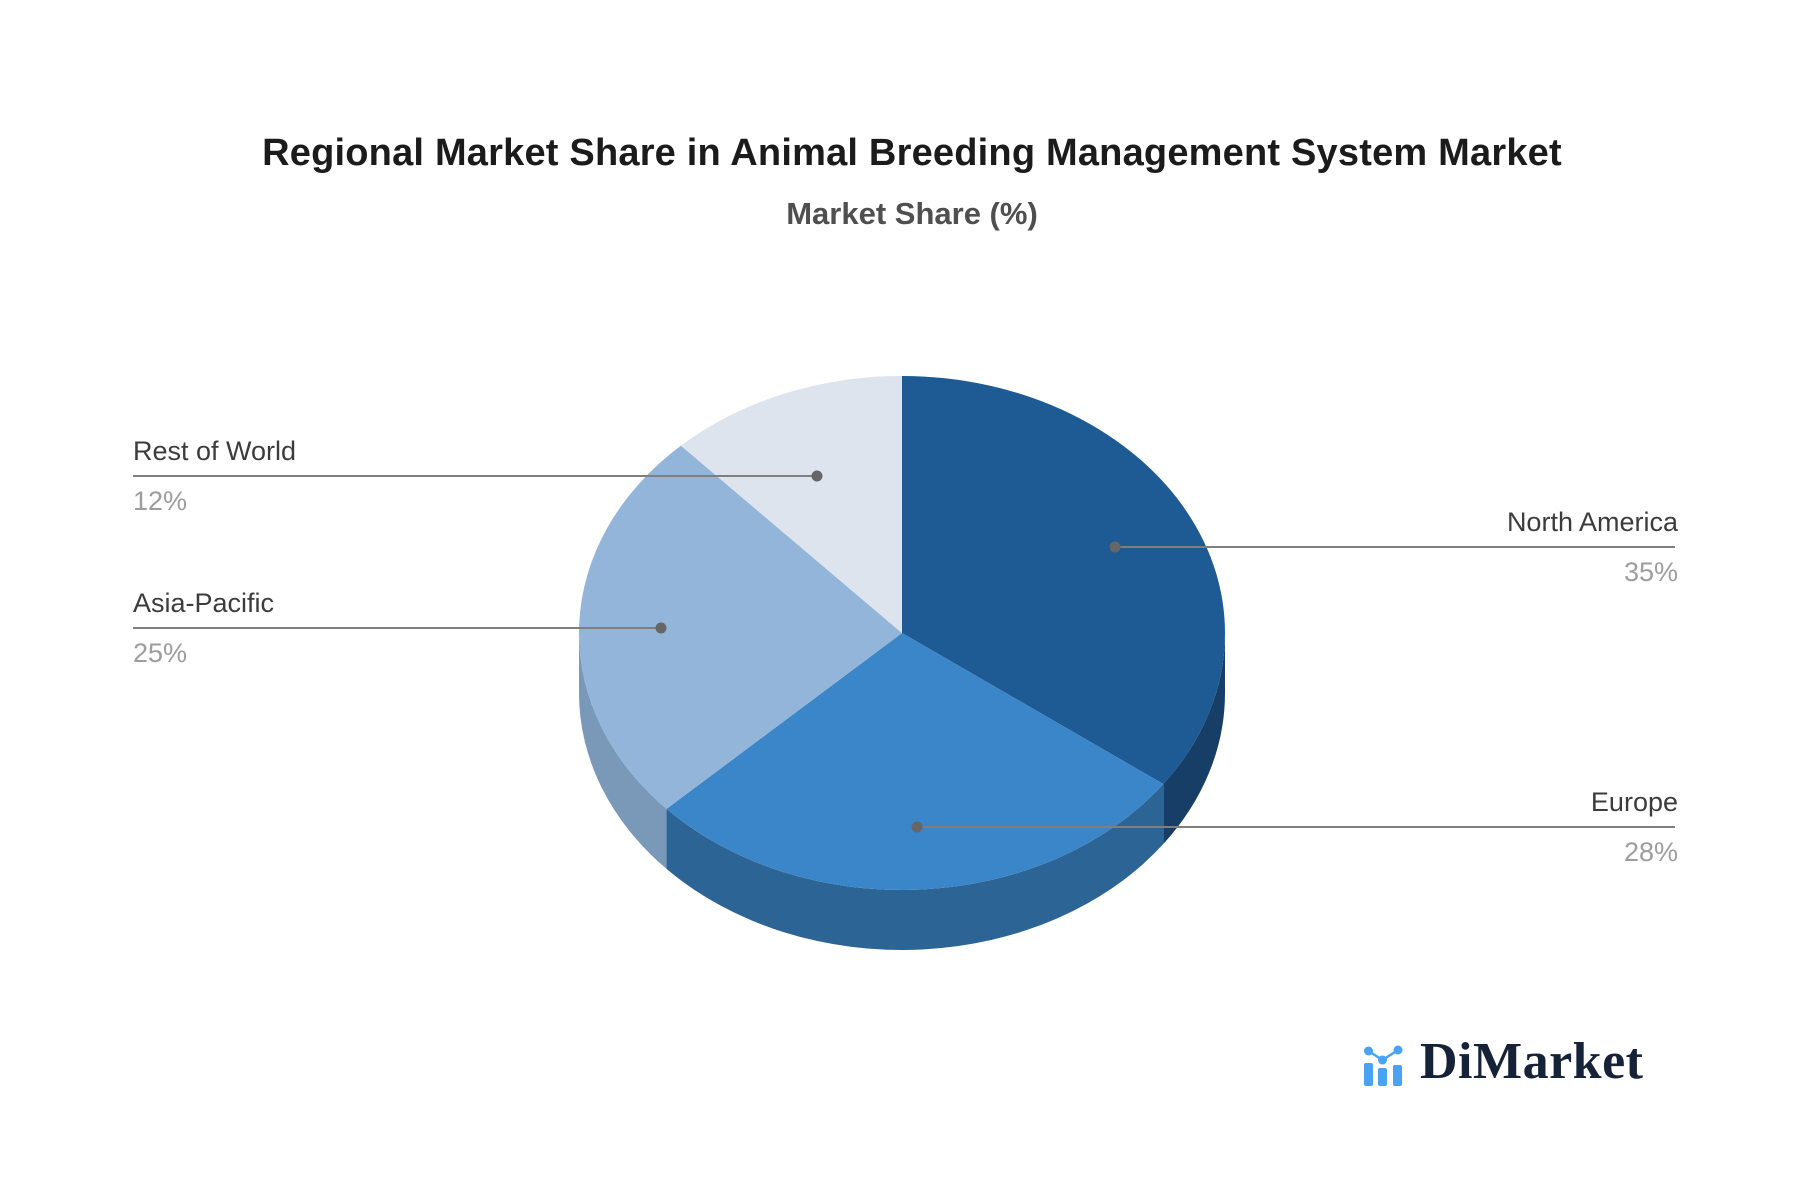 This screenshot has width=1800, height=1196. I want to click on slice-value-europe: 28%, so click(1650, 852).